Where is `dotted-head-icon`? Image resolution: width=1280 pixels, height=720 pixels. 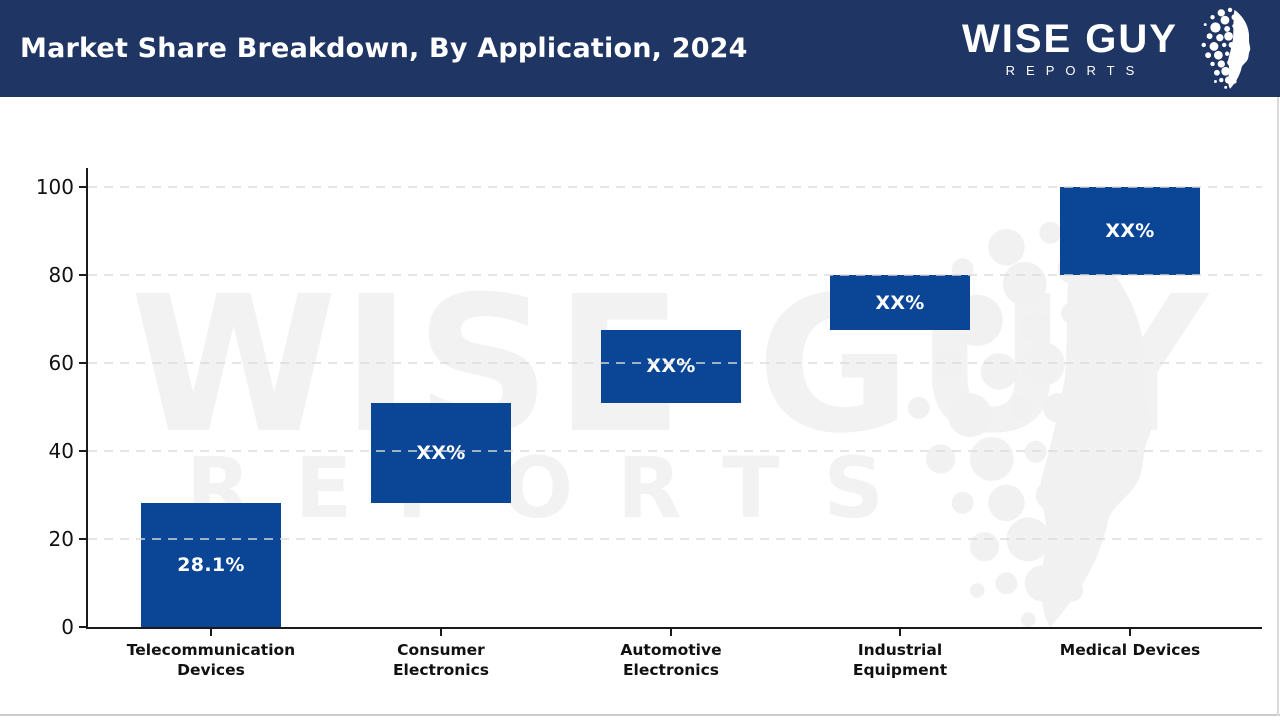
dotted-head-icon is located at coordinates (1226, 48).